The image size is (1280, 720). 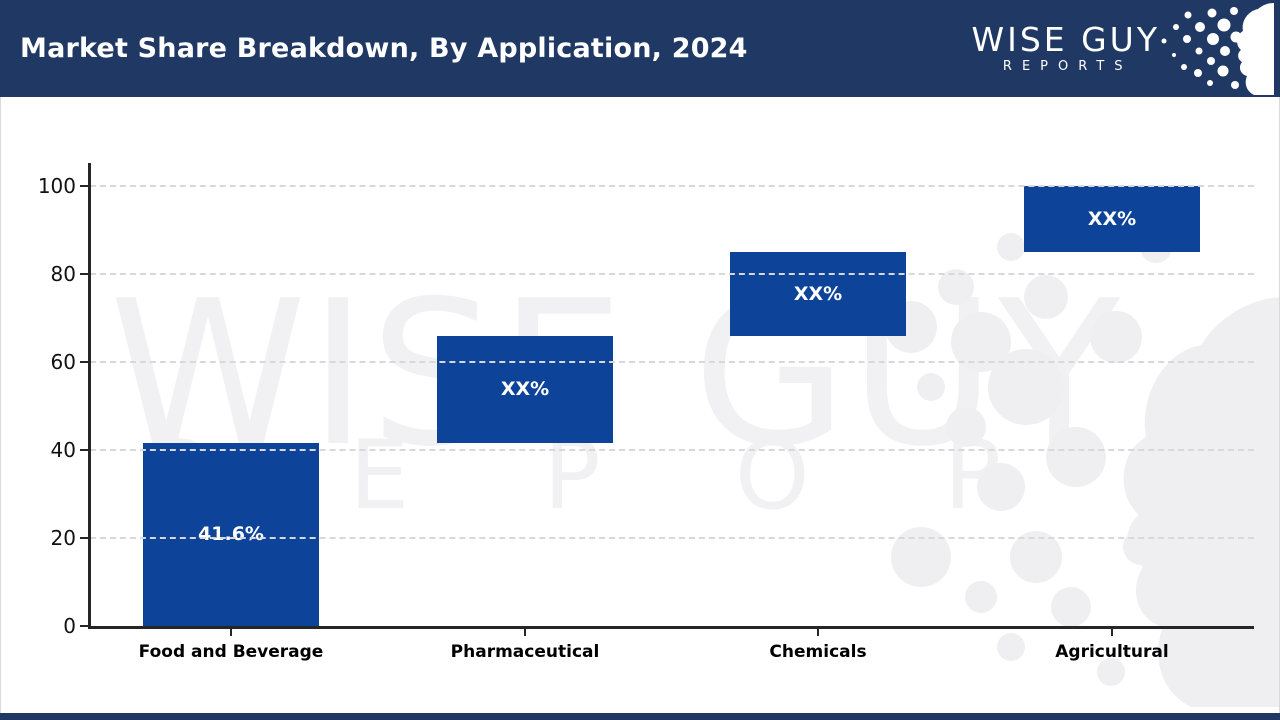 I want to click on x-category-label: Chemicals, so click(x=818, y=652).